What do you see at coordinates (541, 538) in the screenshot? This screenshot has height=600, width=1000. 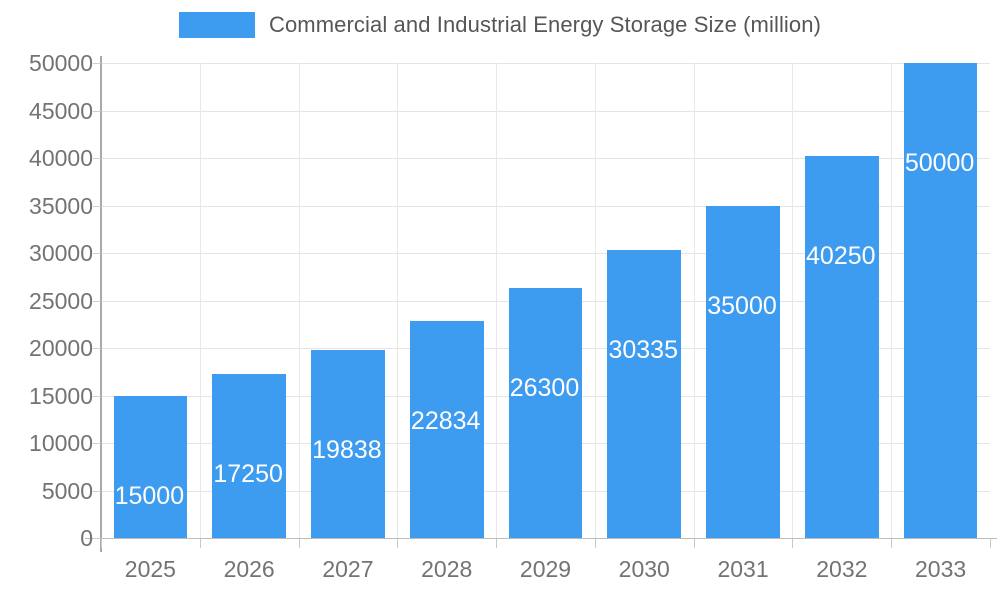 I see `x-axis-line` at bounding box center [541, 538].